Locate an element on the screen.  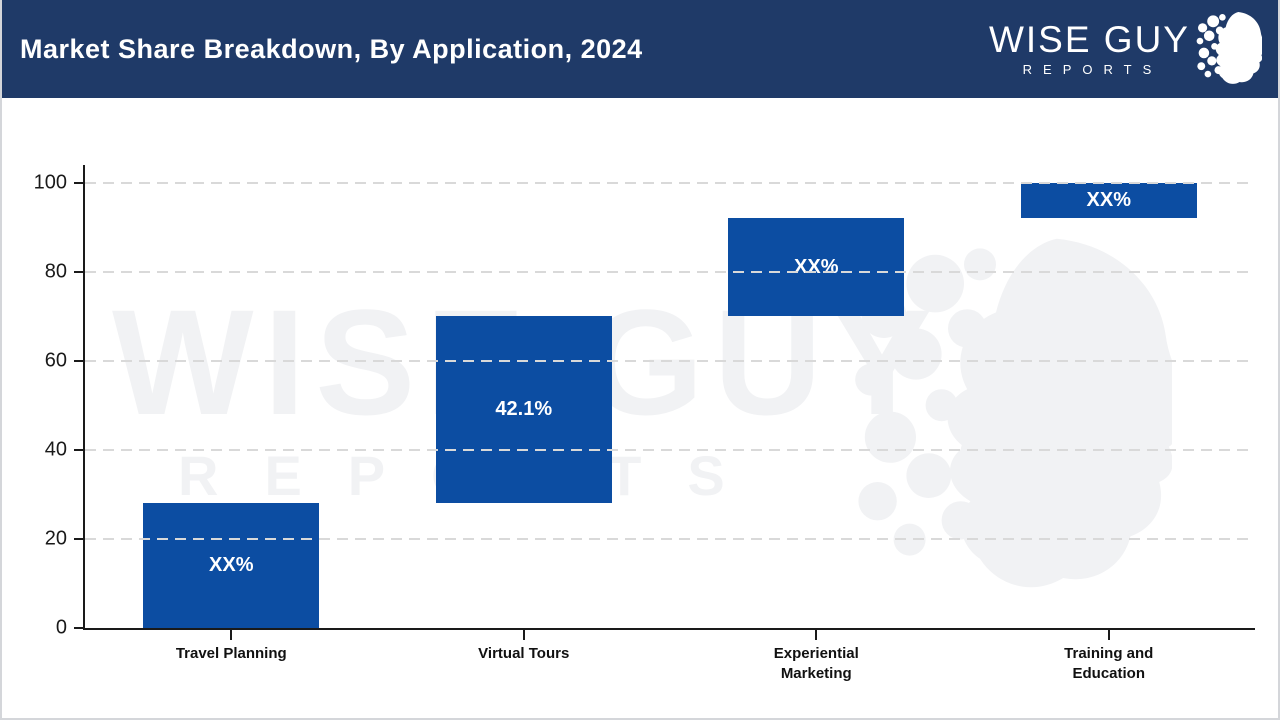
bar-training-and-education: XX% is located at coordinates (1108, 200).